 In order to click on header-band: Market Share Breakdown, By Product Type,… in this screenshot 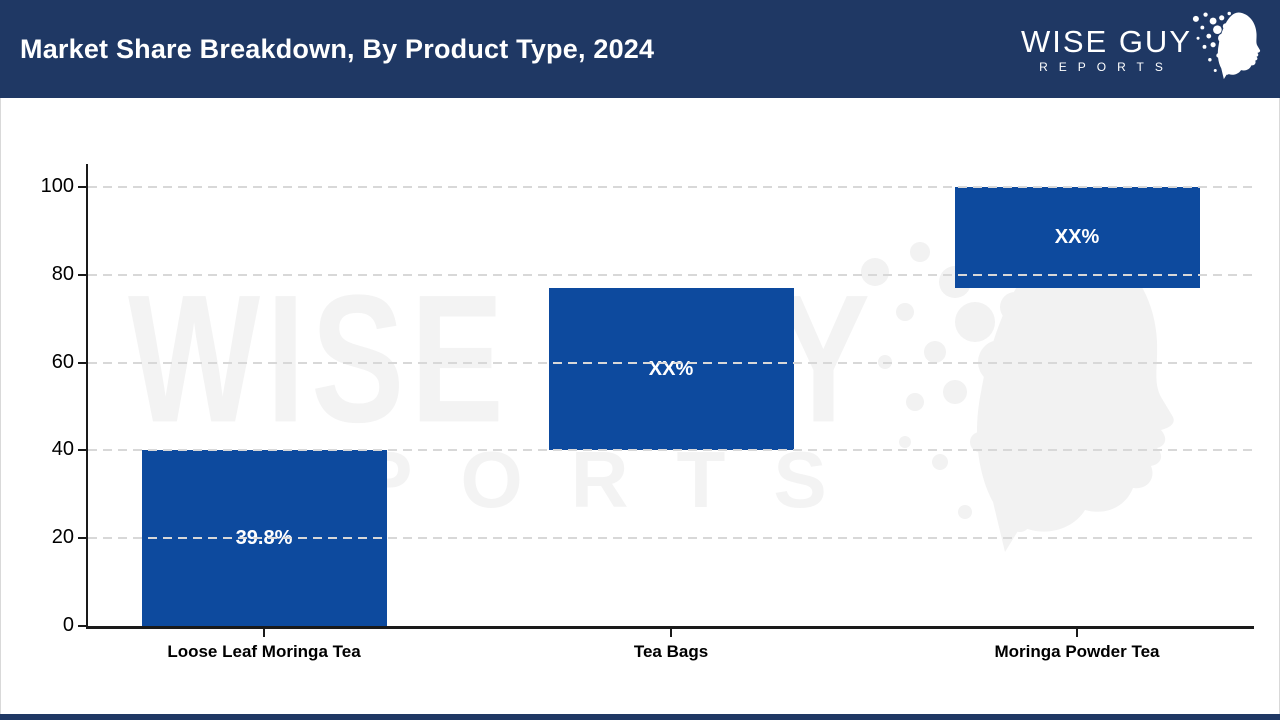, I will do `click(640, 49)`.